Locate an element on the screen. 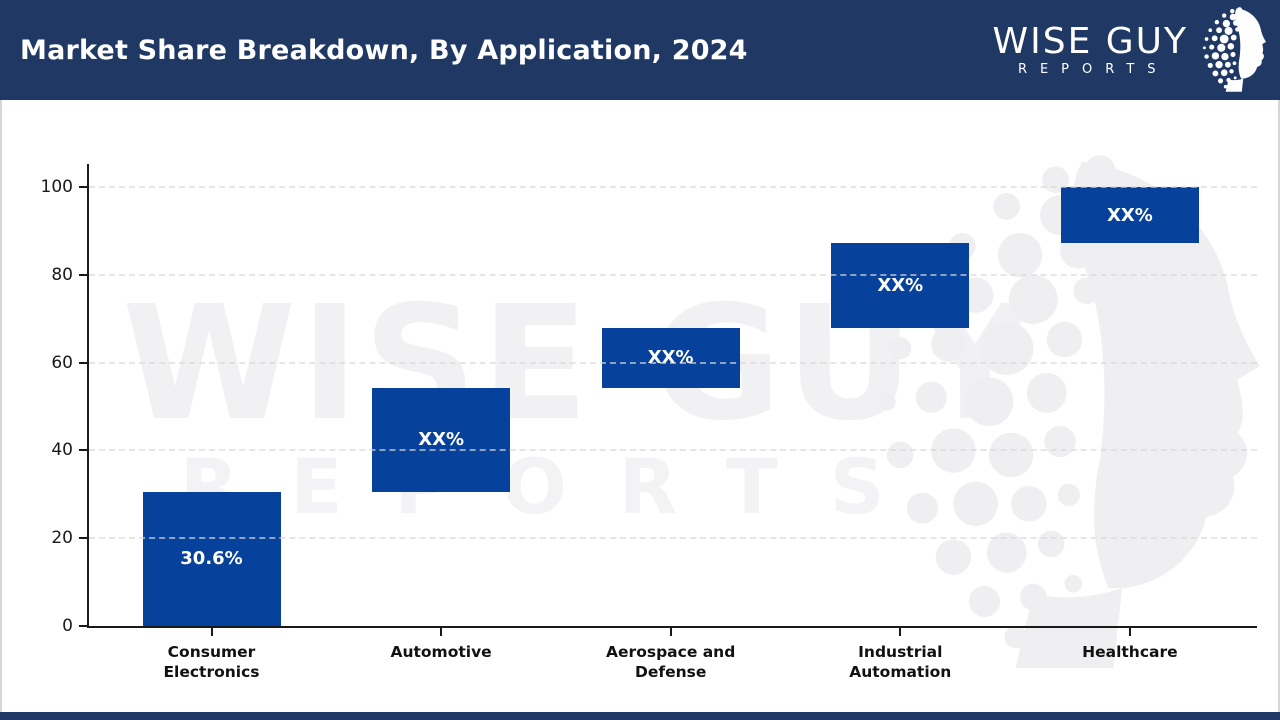 The image size is (1280, 720). footer-bar is located at coordinates (640, 716).